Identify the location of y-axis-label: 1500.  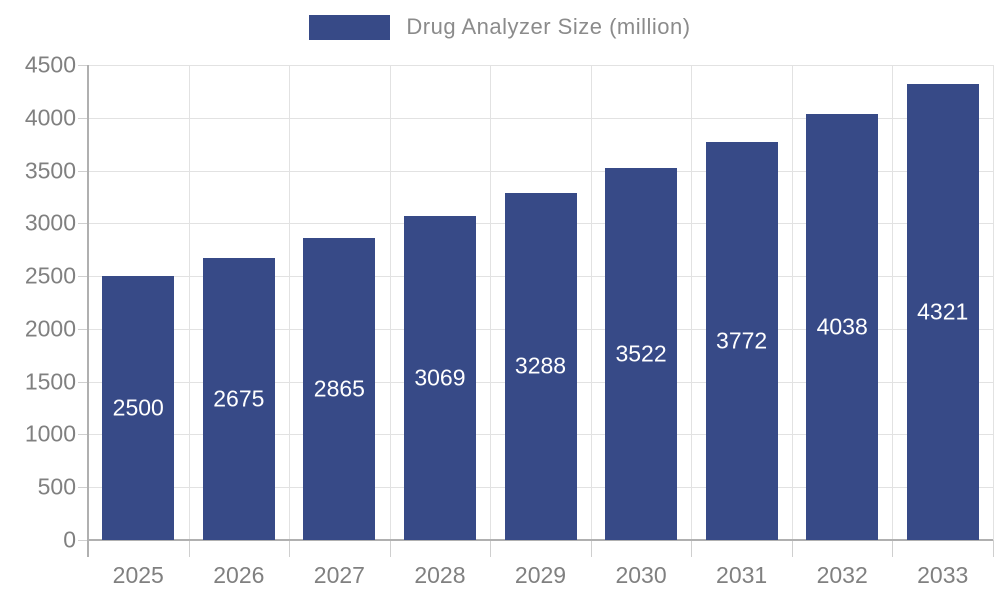
(50, 381).